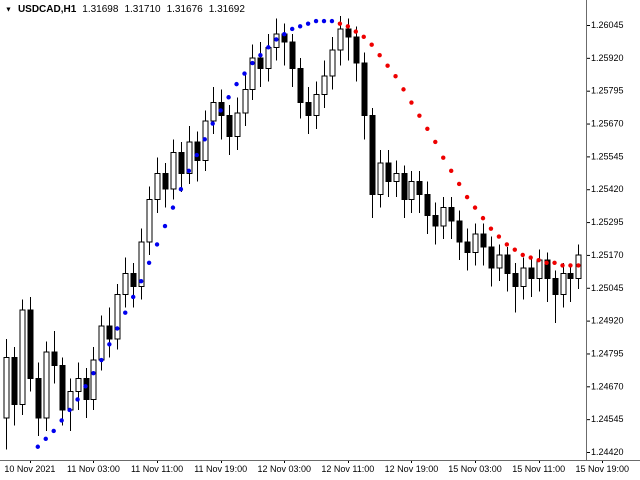 Image resolution: width=640 pixels, height=480 pixels. Describe the element at coordinates (607, 452) in the screenshot. I see `price-axis-label: 1.24420` at that location.